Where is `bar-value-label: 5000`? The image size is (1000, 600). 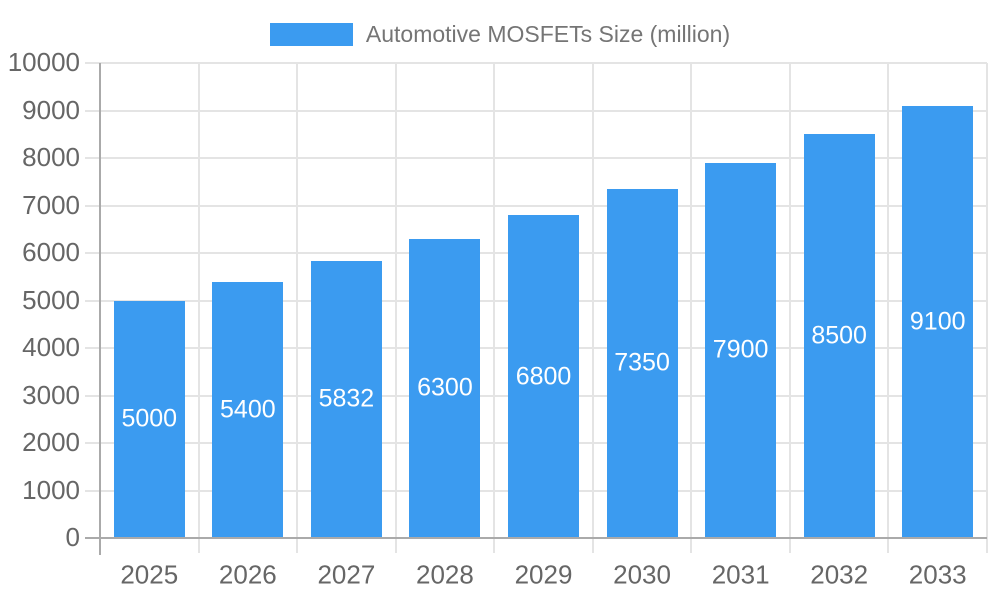 bar-value-label: 5000 is located at coordinates (149, 418).